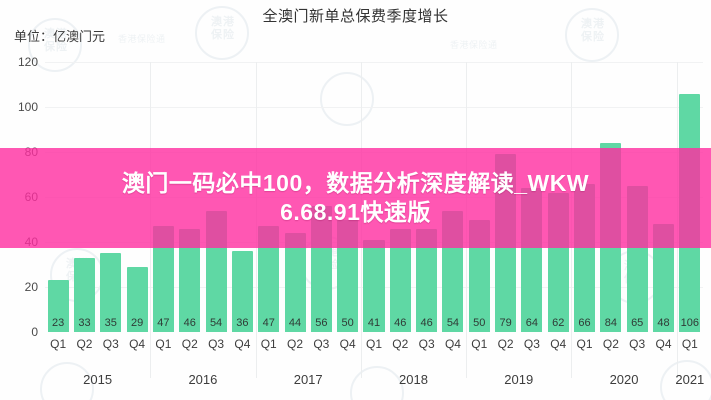  I want to click on y-axis-tick-label: 0, so click(34, 332).